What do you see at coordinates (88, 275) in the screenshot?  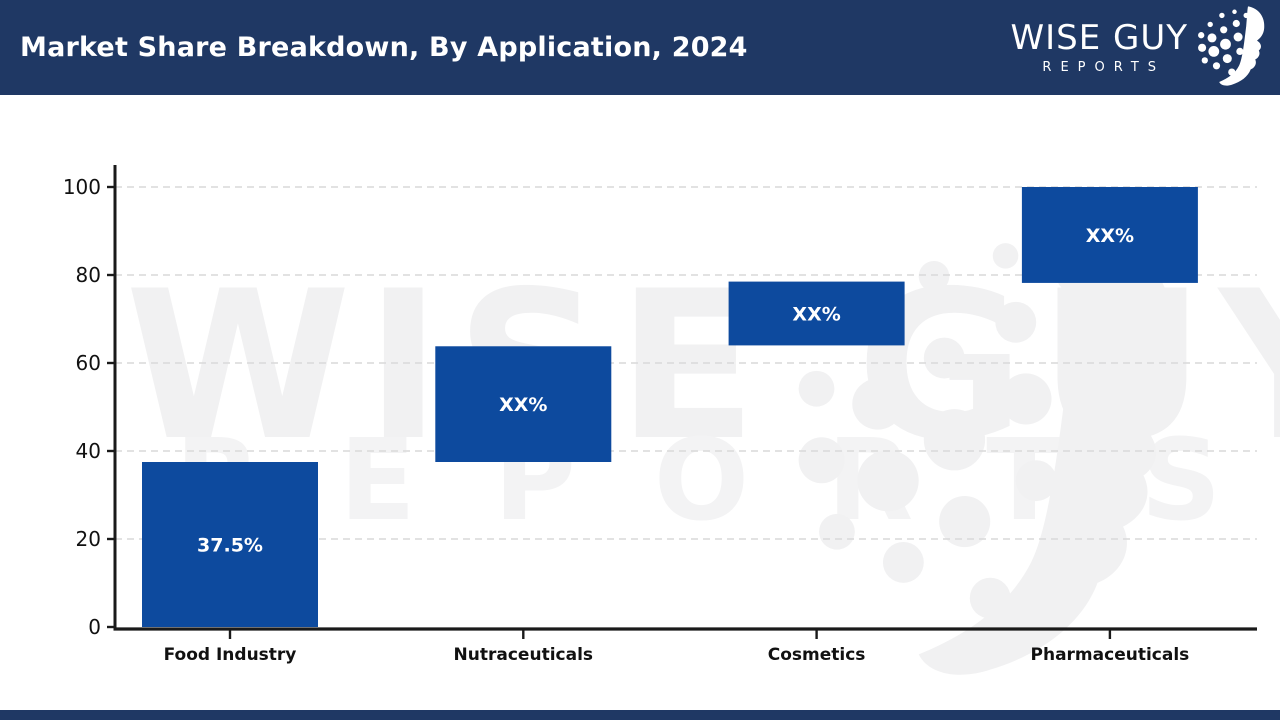 I see `y-tick-label: 80` at bounding box center [88, 275].